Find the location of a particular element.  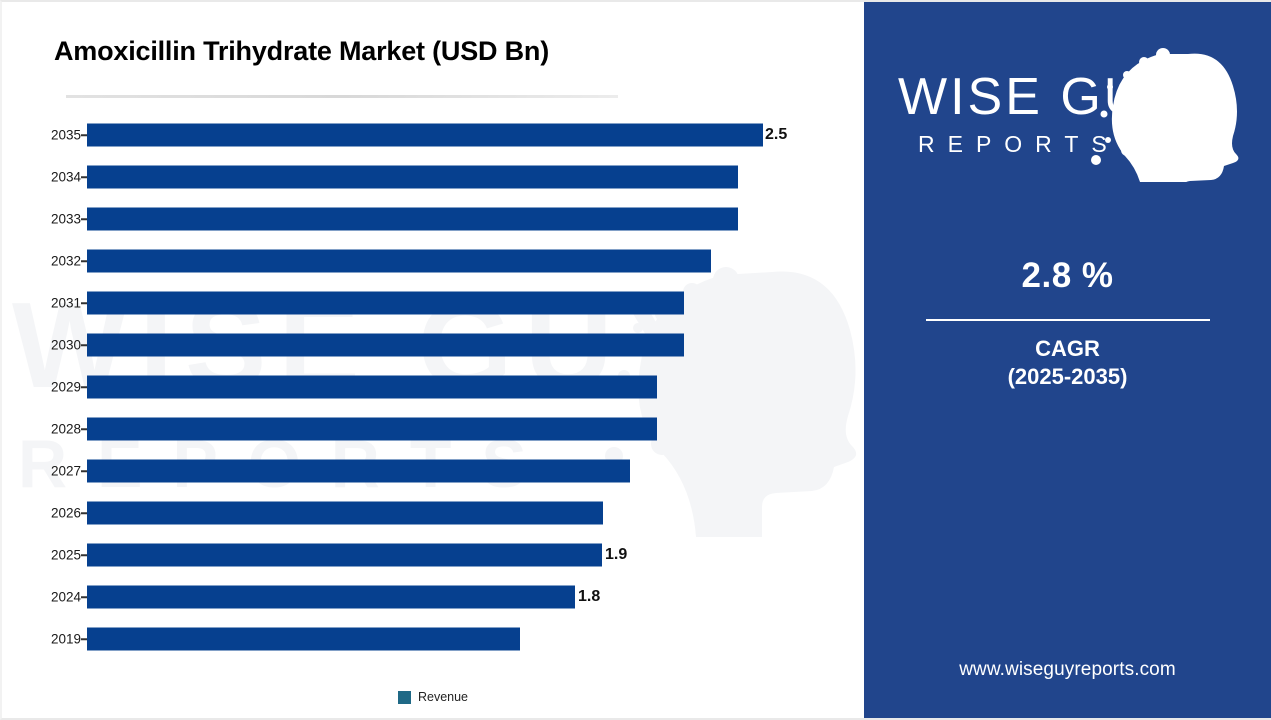

bar-row: 2030 is located at coordinates (433, 345).